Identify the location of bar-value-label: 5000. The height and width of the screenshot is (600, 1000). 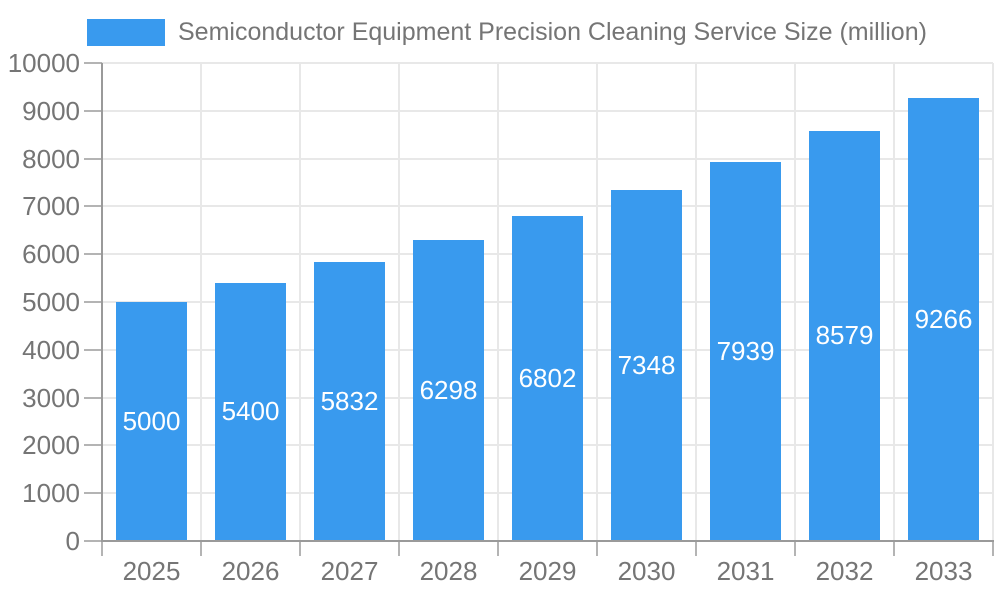
(151, 421).